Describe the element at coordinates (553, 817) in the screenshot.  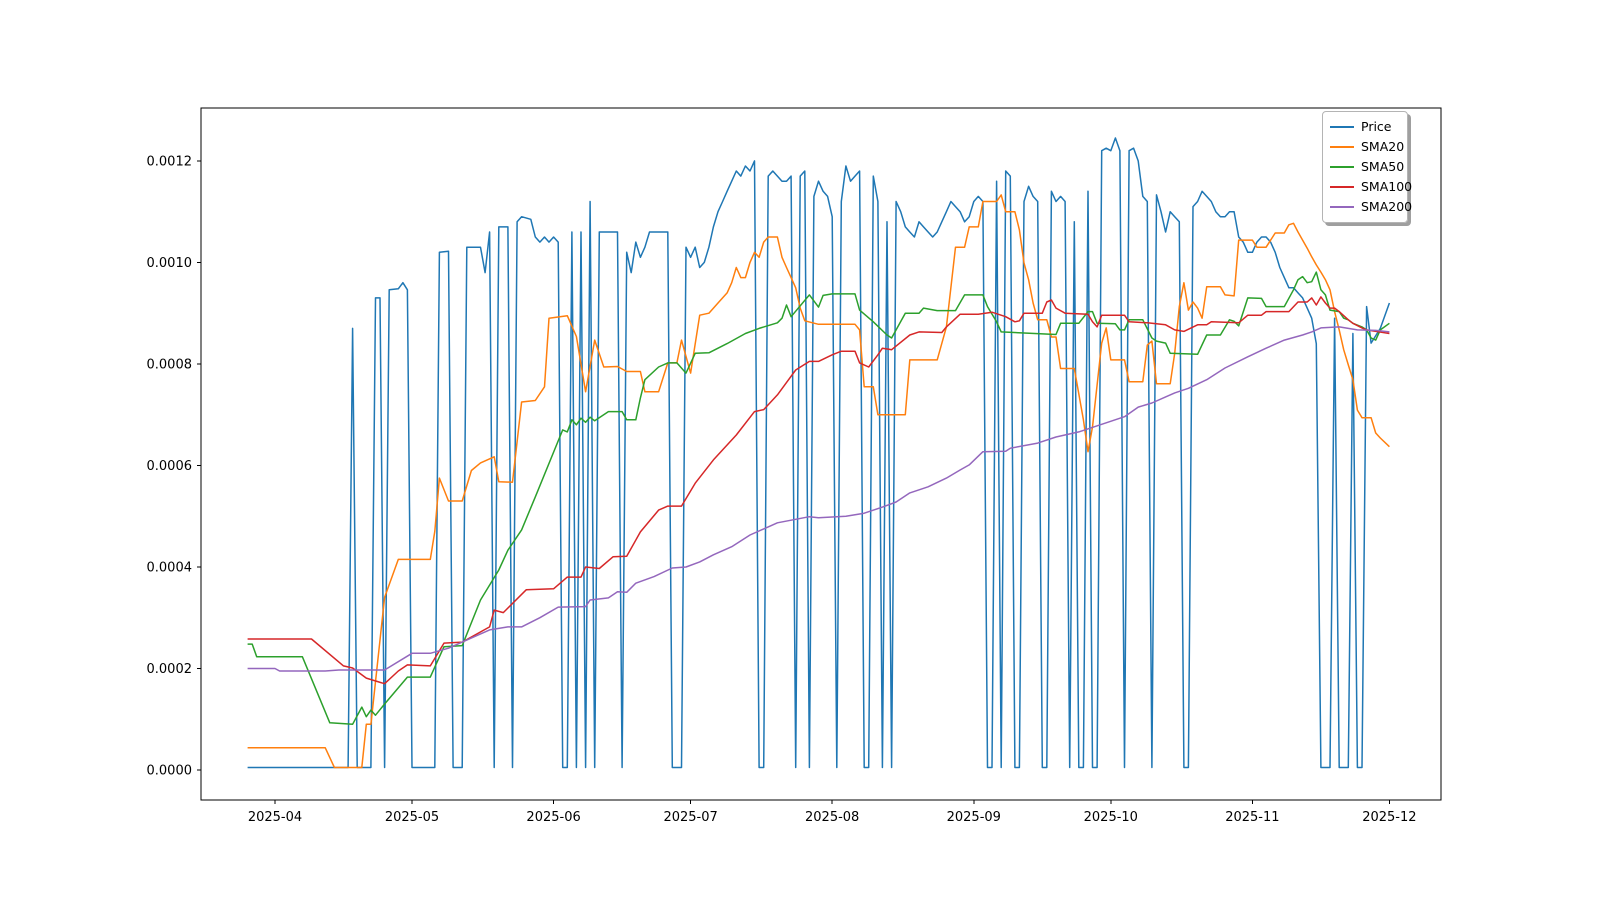
I see `x-tick-label: 2025-06` at that location.